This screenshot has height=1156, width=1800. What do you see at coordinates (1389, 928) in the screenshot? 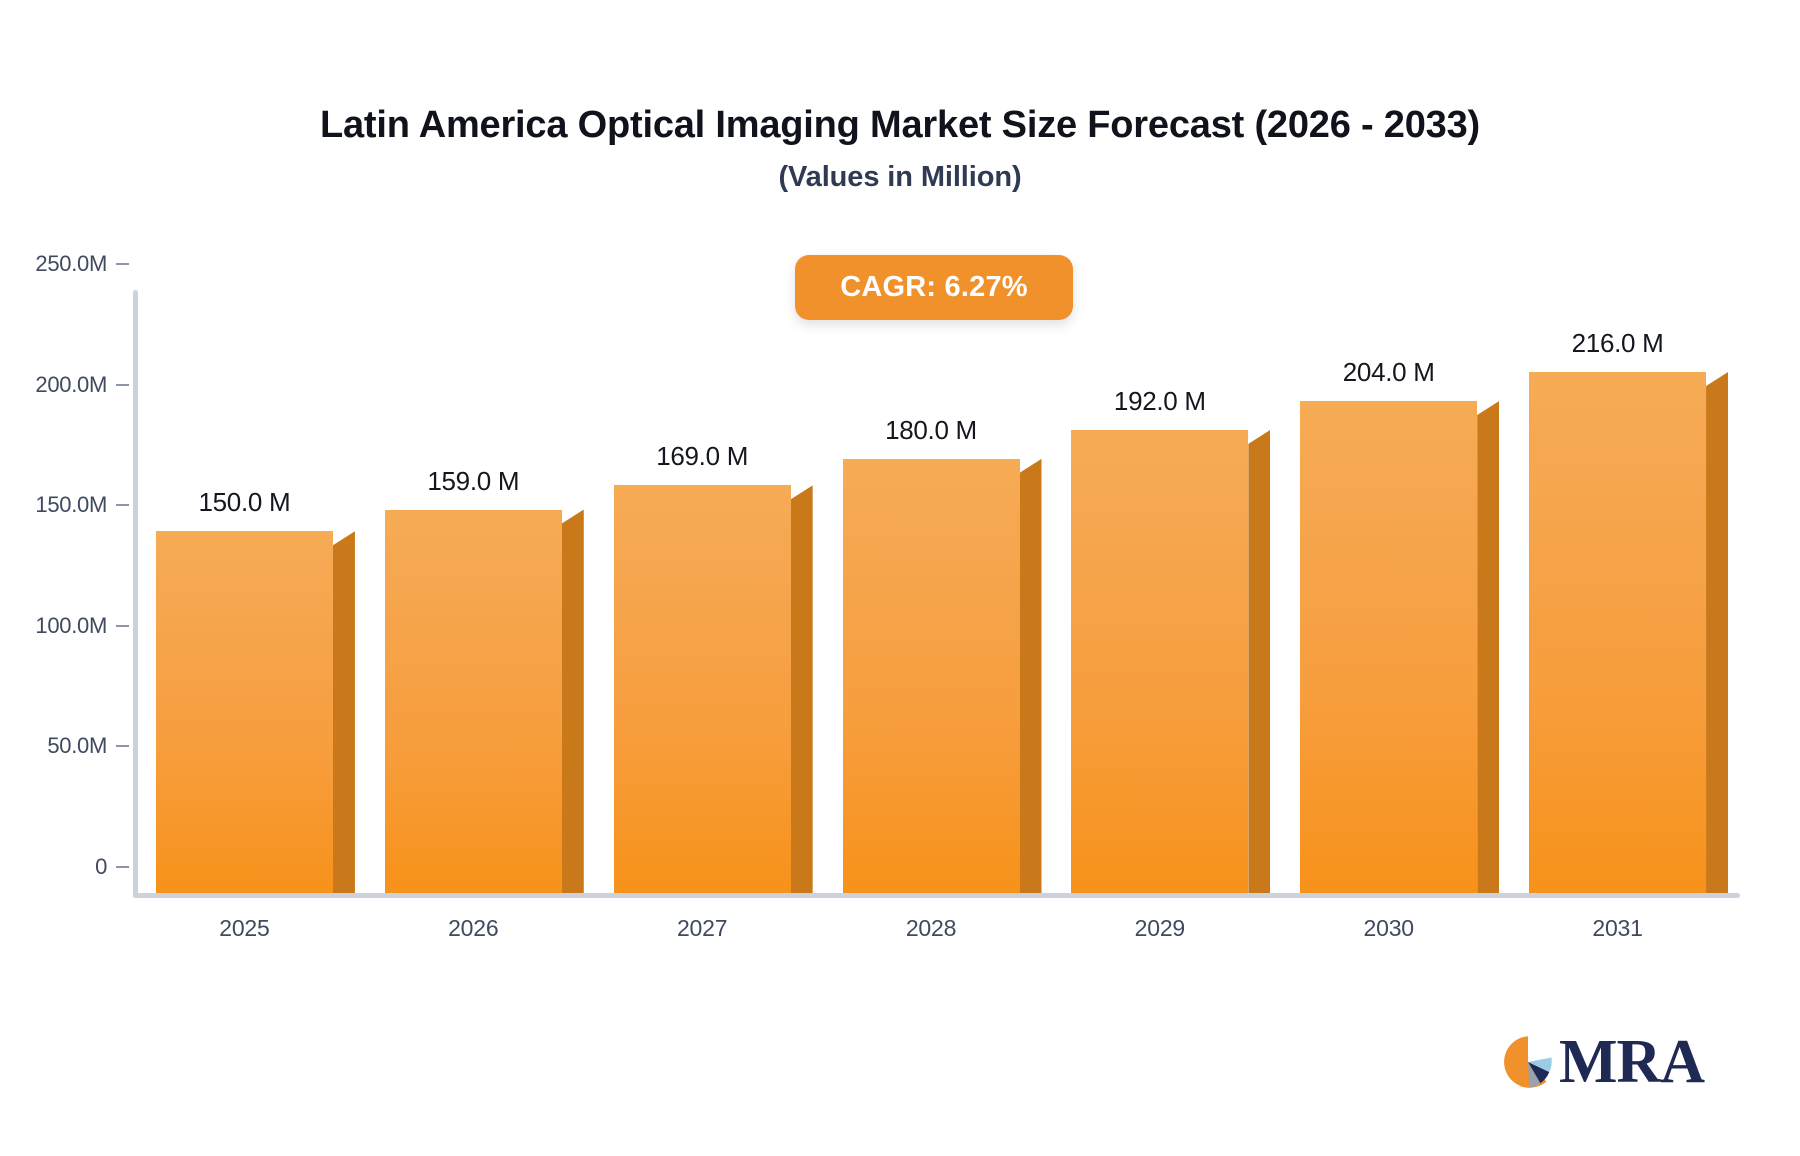
I see `x-axis-tick-label: 2030` at bounding box center [1389, 928].